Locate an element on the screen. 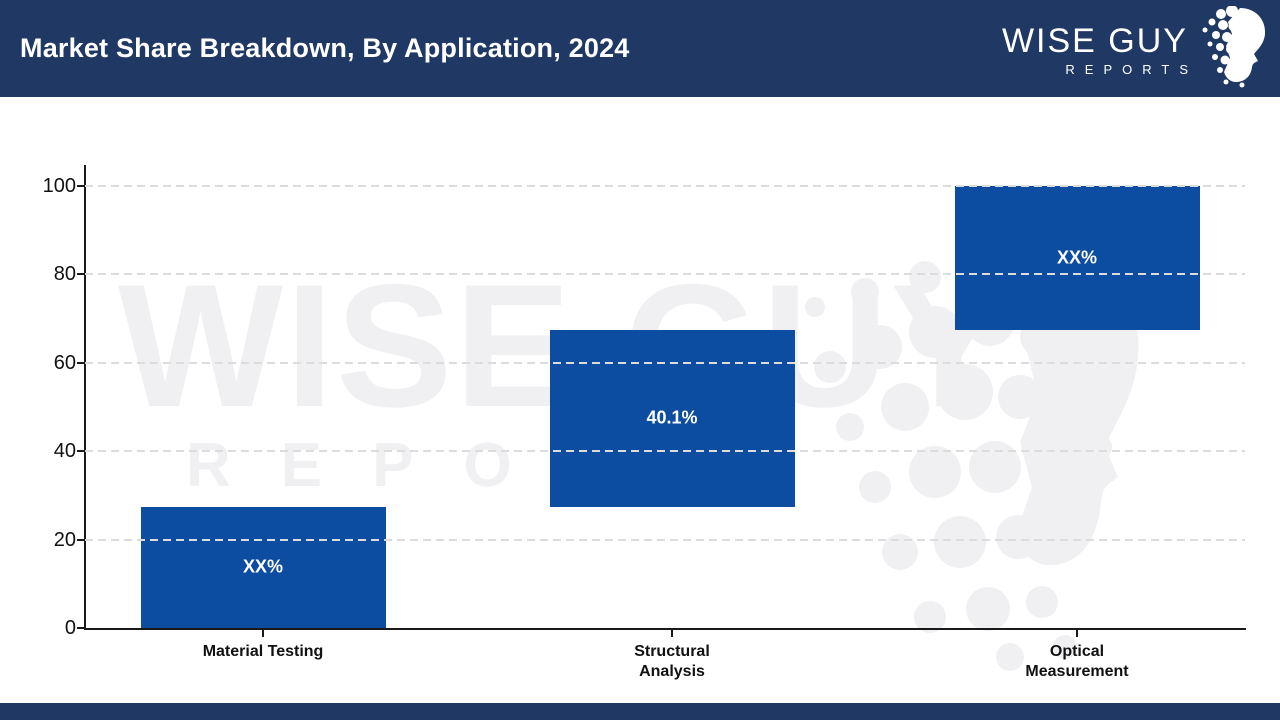 The height and width of the screenshot is (720, 1280). brand-logo-text: WISE GUY REPORTS is located at coordinates (1094, 49).